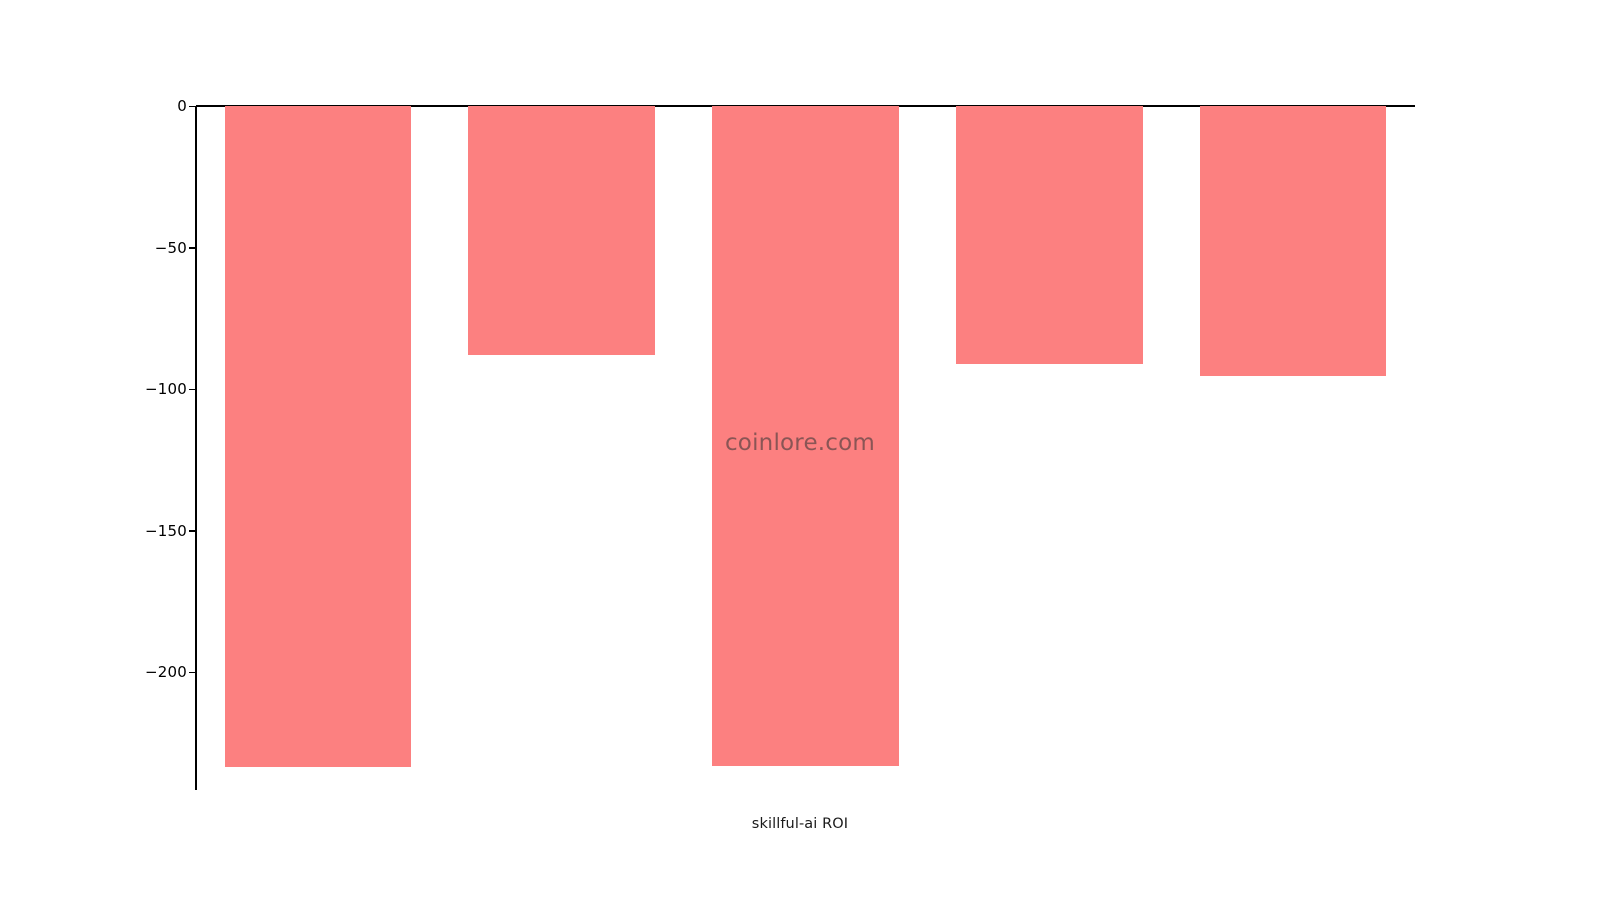 This screenshot has width=1600, height=900. What do you see at coordinates (166, 530) in the screenshot?
I see `y-axis-tick-label: −150` at bounding box center [166, 530].